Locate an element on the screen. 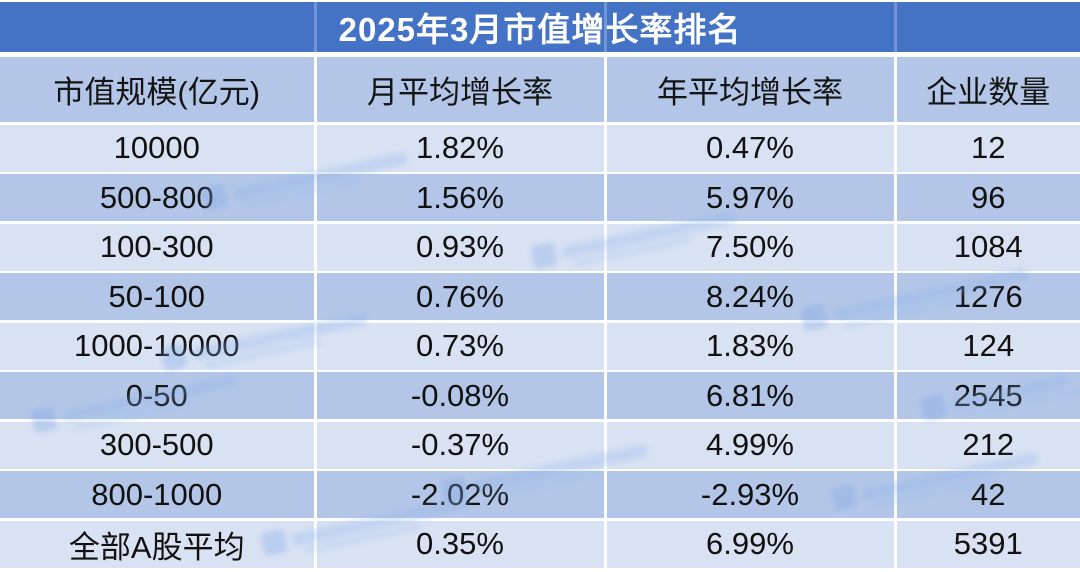 Image resolution: width=1080 pixels, height=572 pixels. header-cell-monthly: 月平均增长率 is located at coordinates (460, 89).